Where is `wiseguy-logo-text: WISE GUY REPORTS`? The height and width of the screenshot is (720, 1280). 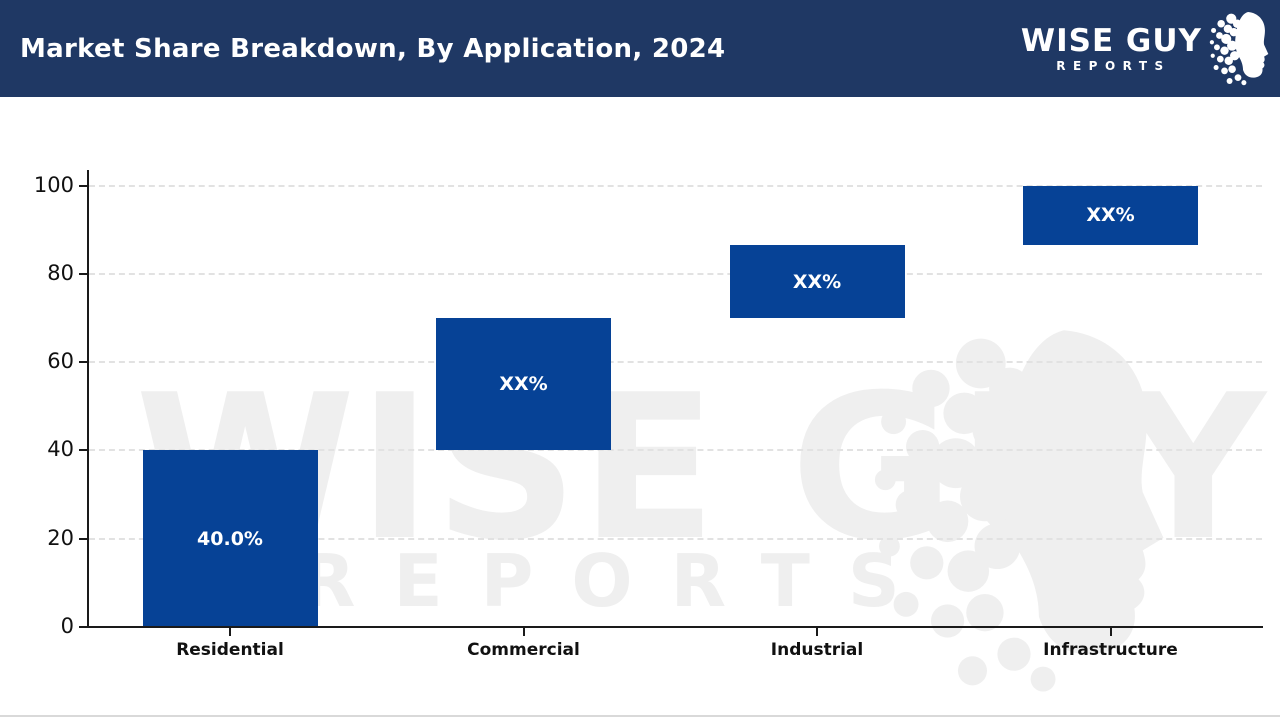
wiseguy-logo-text: WISE GUY REPORTS is located at coordinates (1111, 49).